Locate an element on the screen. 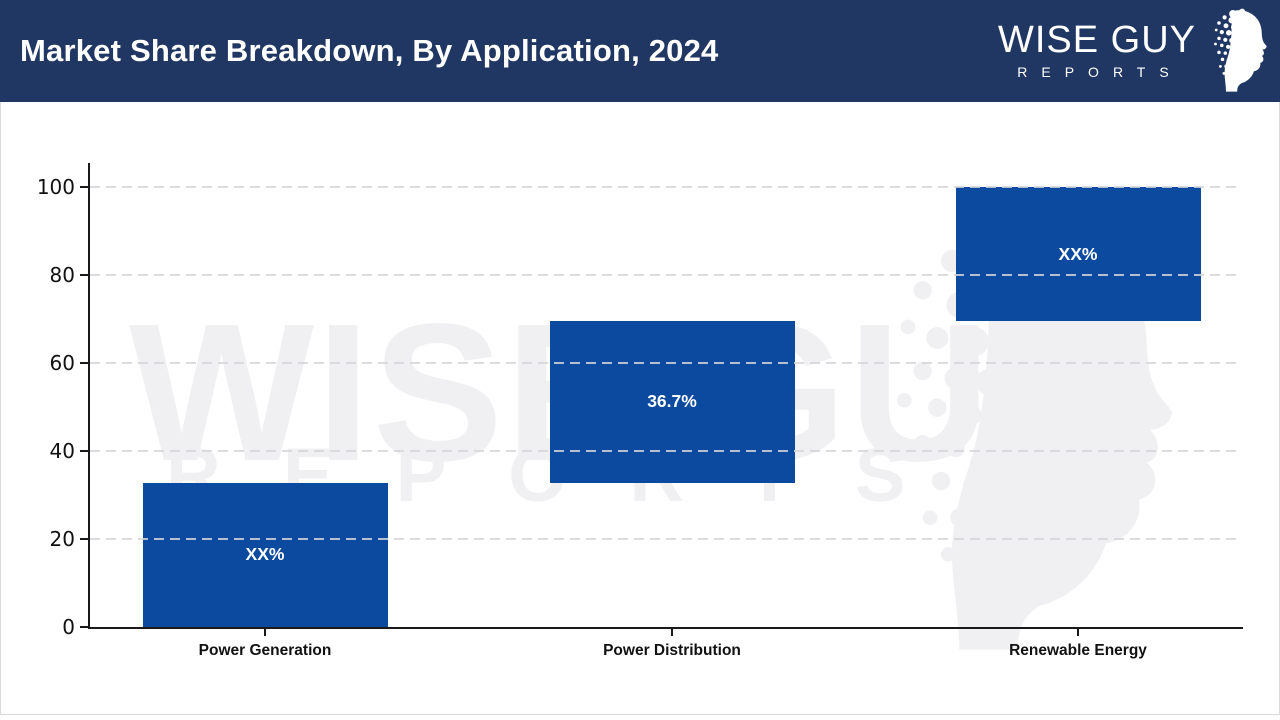 The image size is (1280, 720). wise-guy-reports-logo: WISE GUY REPORTS is located at coordinates (1133, 51).